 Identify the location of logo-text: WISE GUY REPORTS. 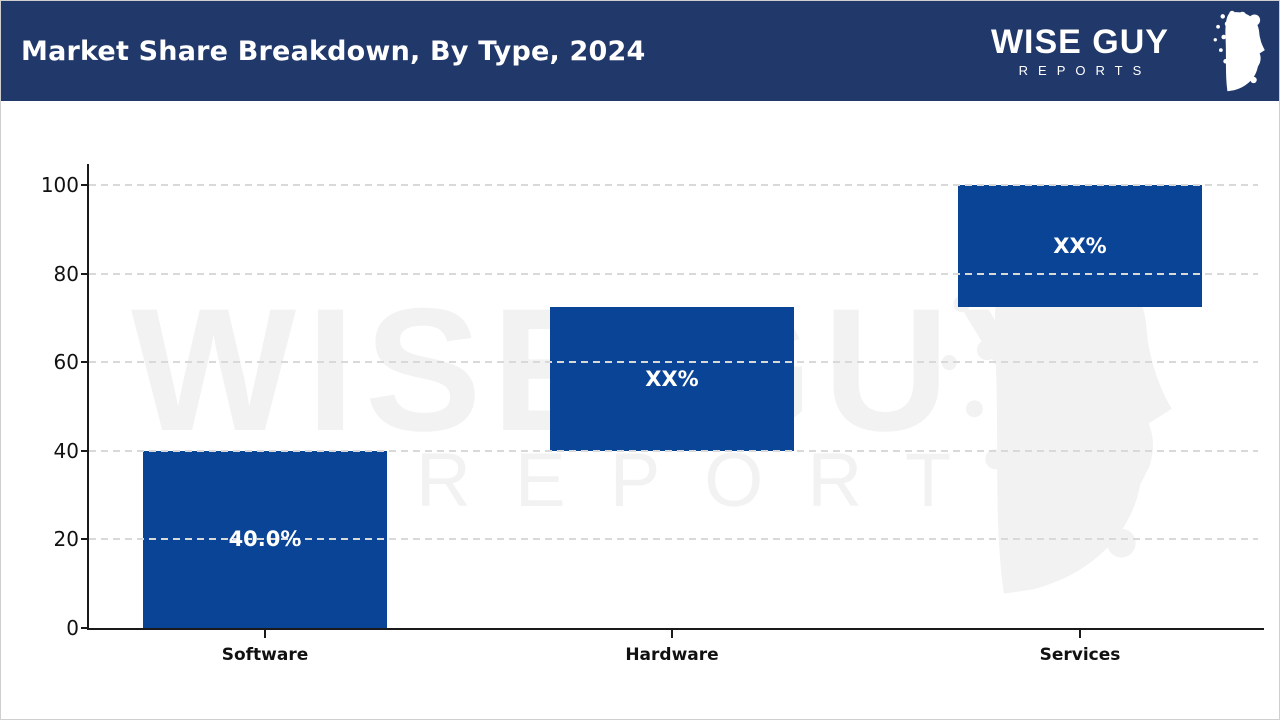
(1080, 51).